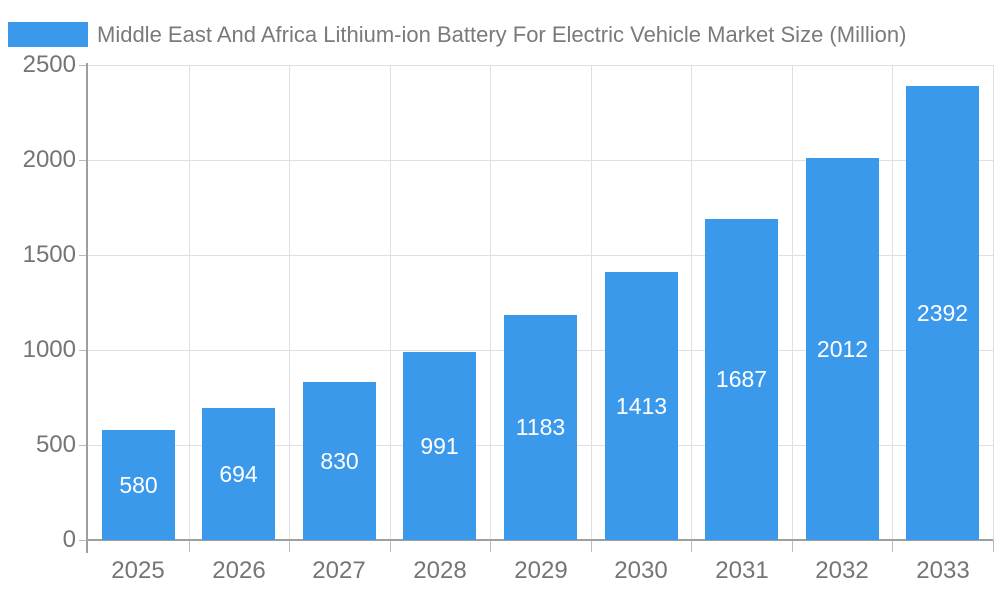 This screenshot has height=600, width=1000. I want to click on bar-2030: 1413, so click(641, 406).